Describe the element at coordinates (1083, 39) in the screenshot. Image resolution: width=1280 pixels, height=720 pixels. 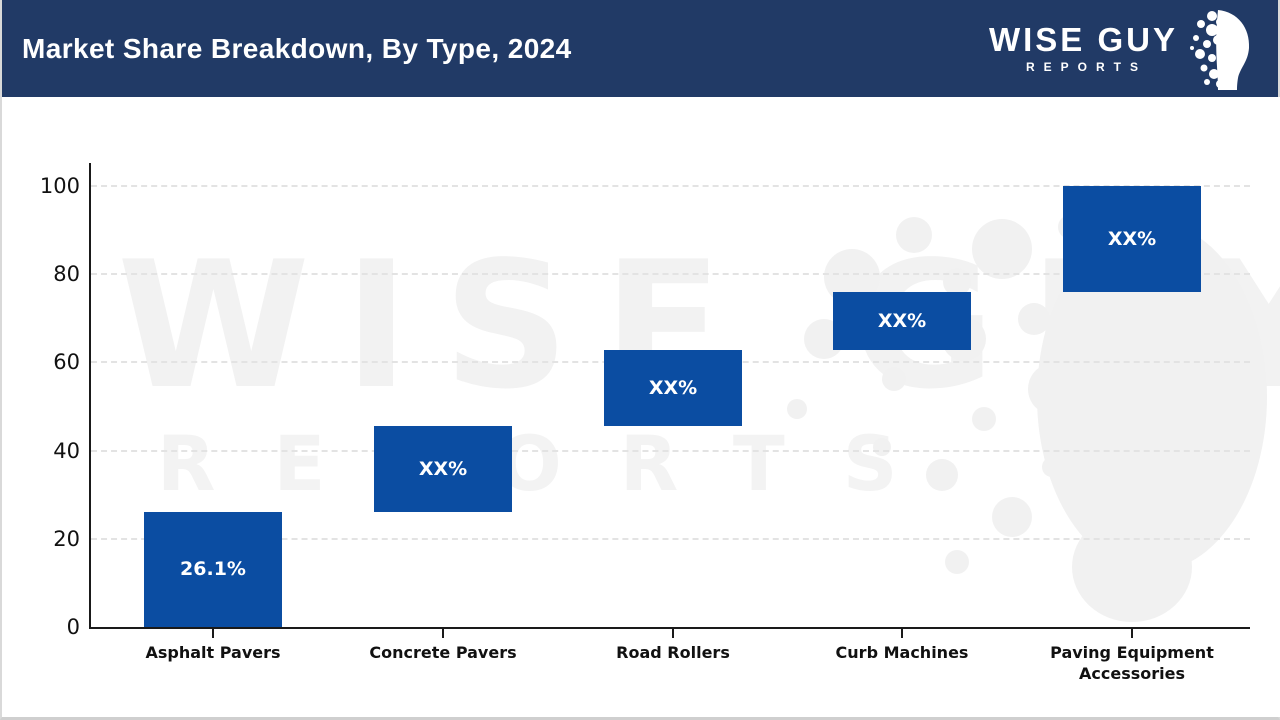
I see `logo-wordmark: WISE GUY` at that location.